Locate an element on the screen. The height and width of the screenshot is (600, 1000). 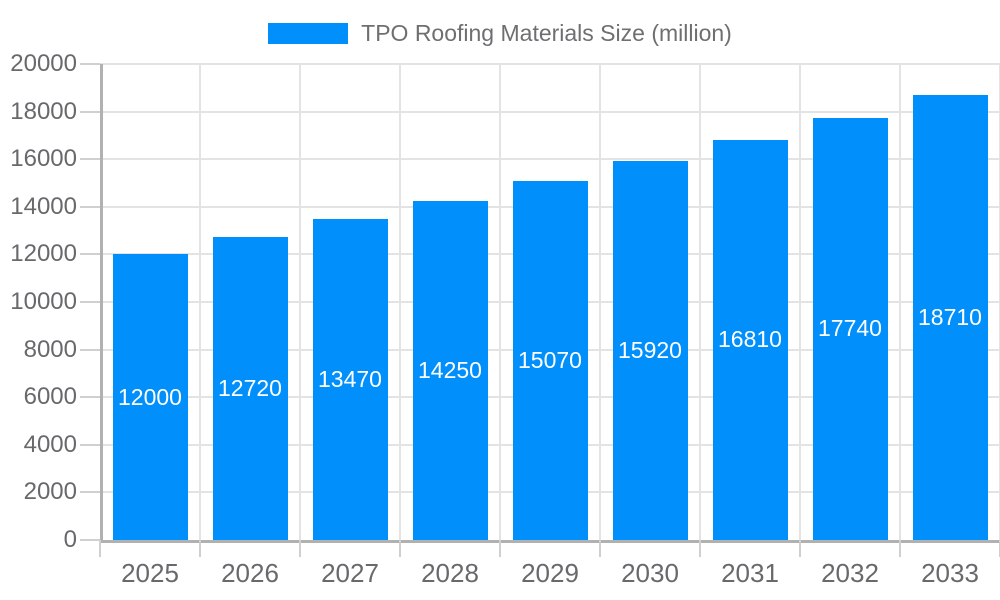
y-axis-label: 16000 is located at coordinates (43, 159).